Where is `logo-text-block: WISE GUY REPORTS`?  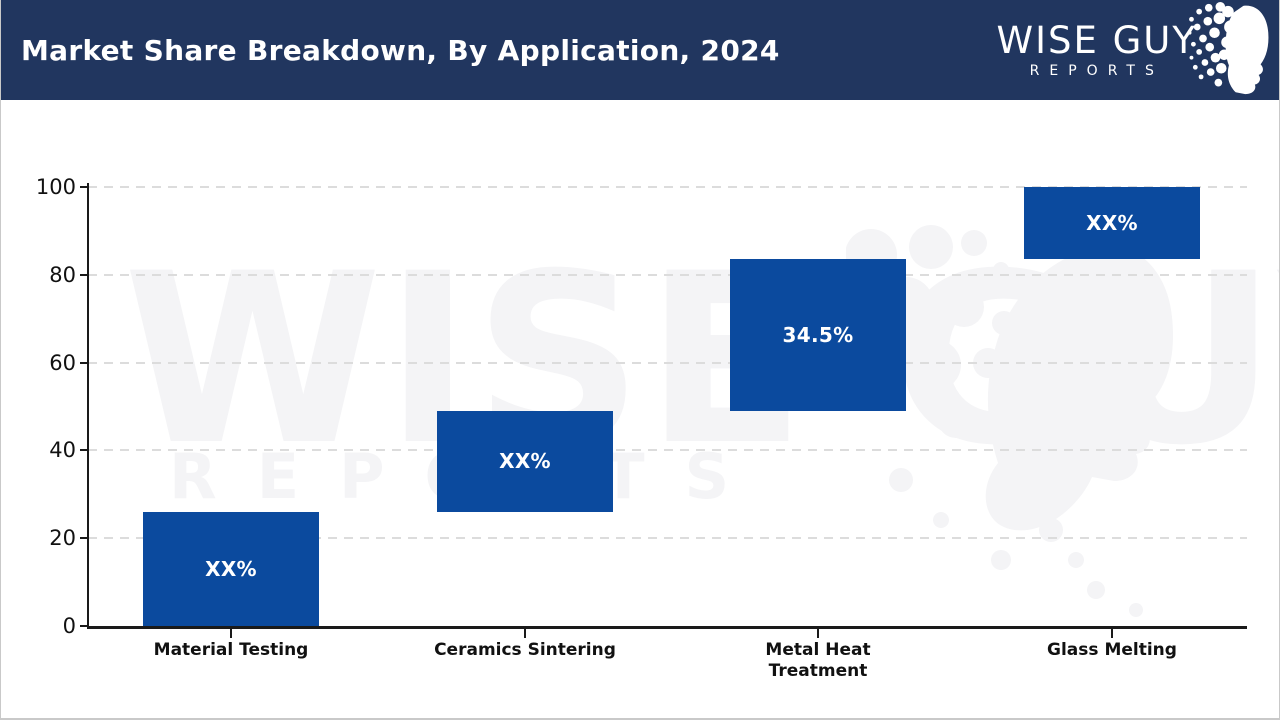
logo-text-block: WISE GUY REPORTS is located at coordinates (1097, 50).